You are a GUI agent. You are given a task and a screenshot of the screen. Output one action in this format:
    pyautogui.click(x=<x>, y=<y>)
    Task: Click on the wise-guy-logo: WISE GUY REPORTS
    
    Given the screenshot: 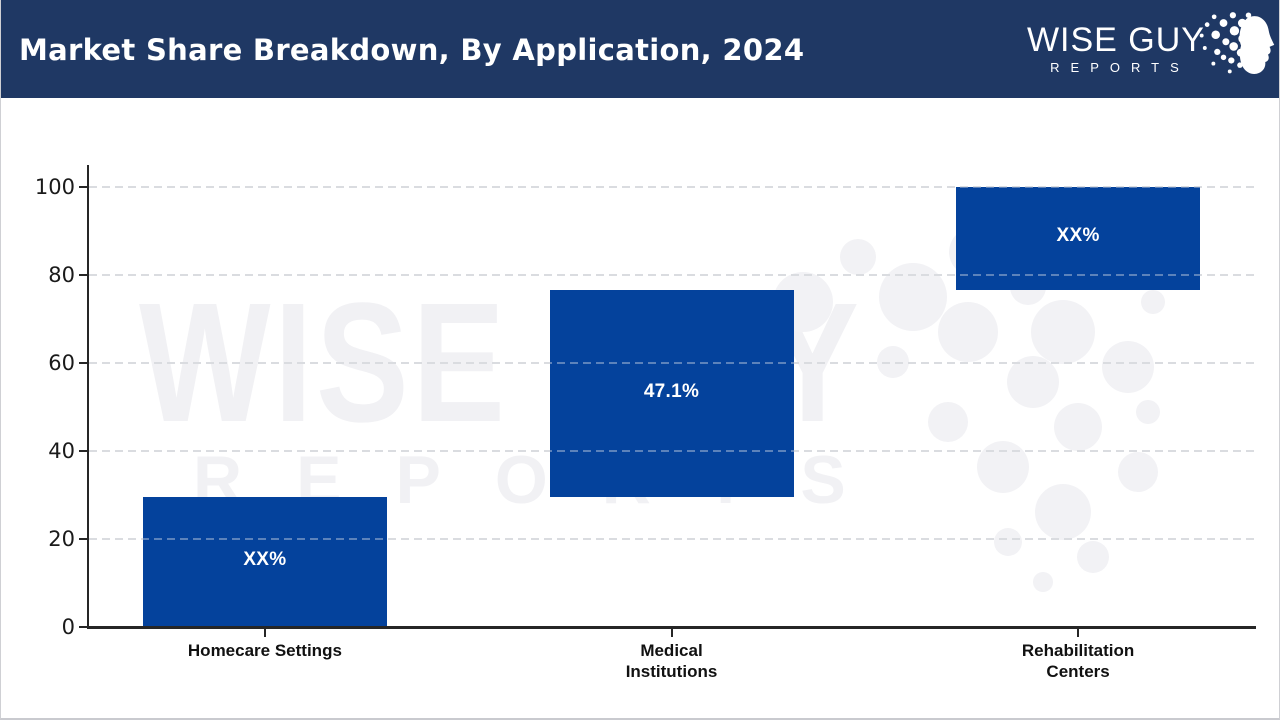 What is the action you would take?
    pyautogui.click(x=1151, y=48)
    